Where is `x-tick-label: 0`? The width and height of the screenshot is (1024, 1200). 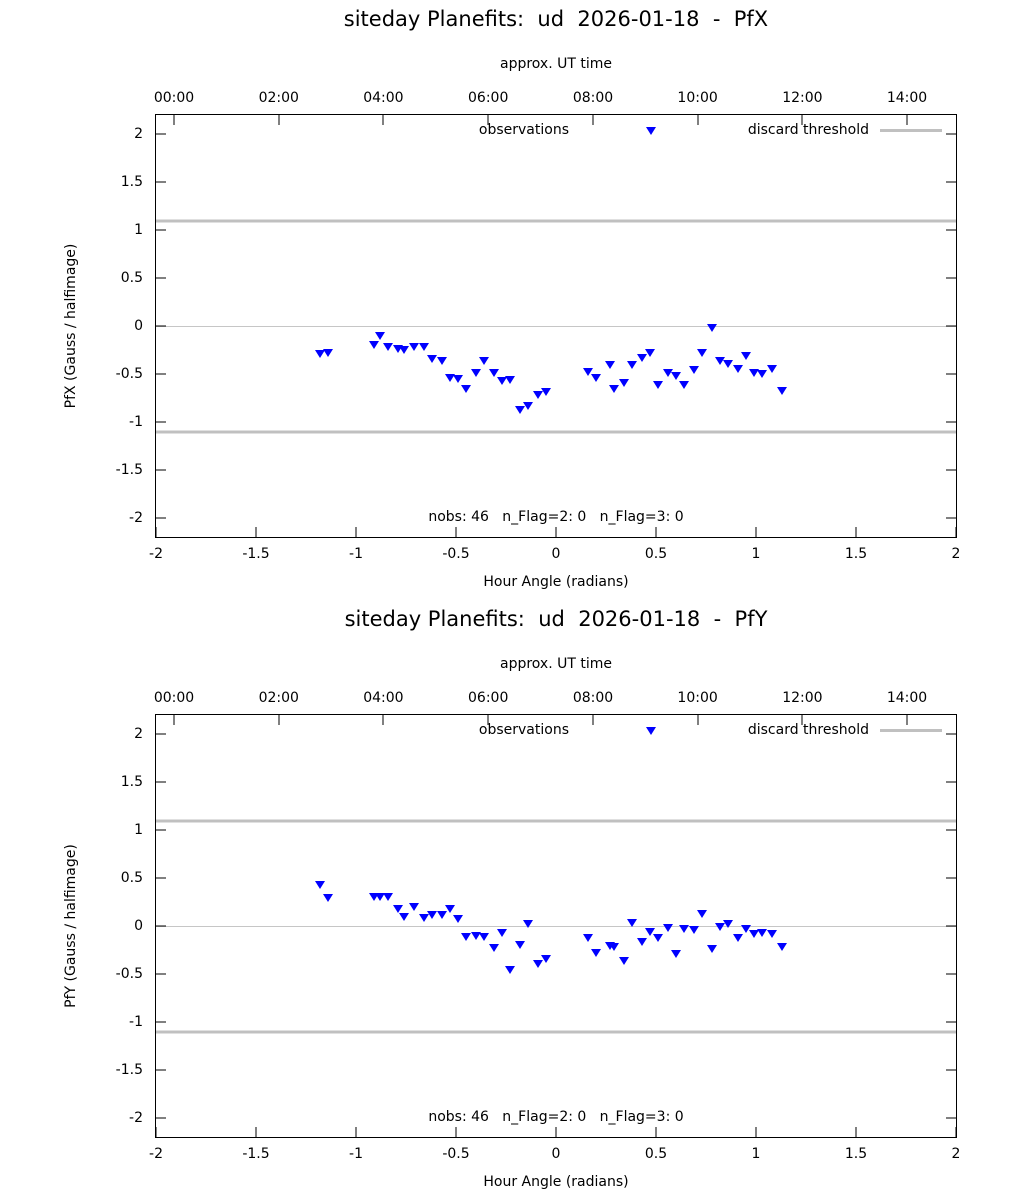
x-tick-label: 0 is located at coordinates (556, 554).